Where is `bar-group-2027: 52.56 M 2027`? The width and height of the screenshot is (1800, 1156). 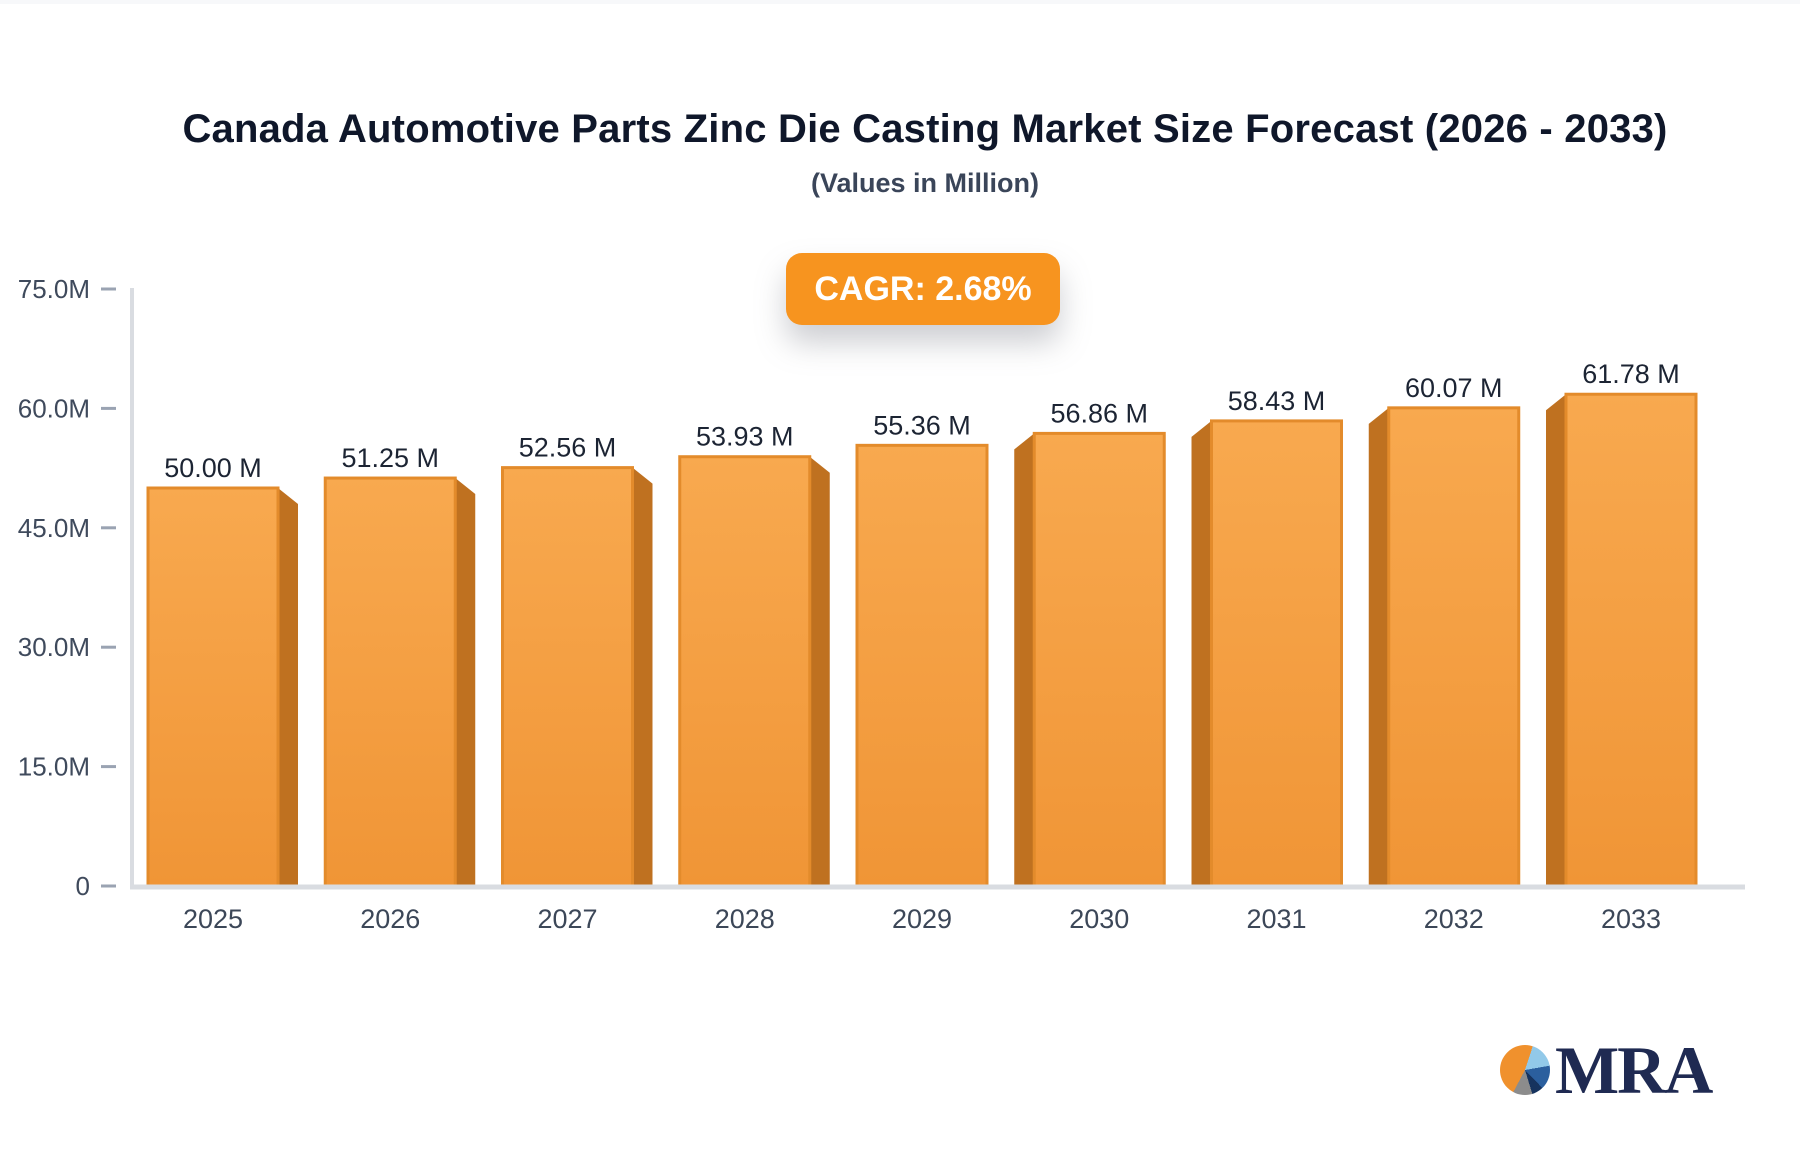 bar-group-2027: 52.56 M 2027 is located at coordinates (577, 683).